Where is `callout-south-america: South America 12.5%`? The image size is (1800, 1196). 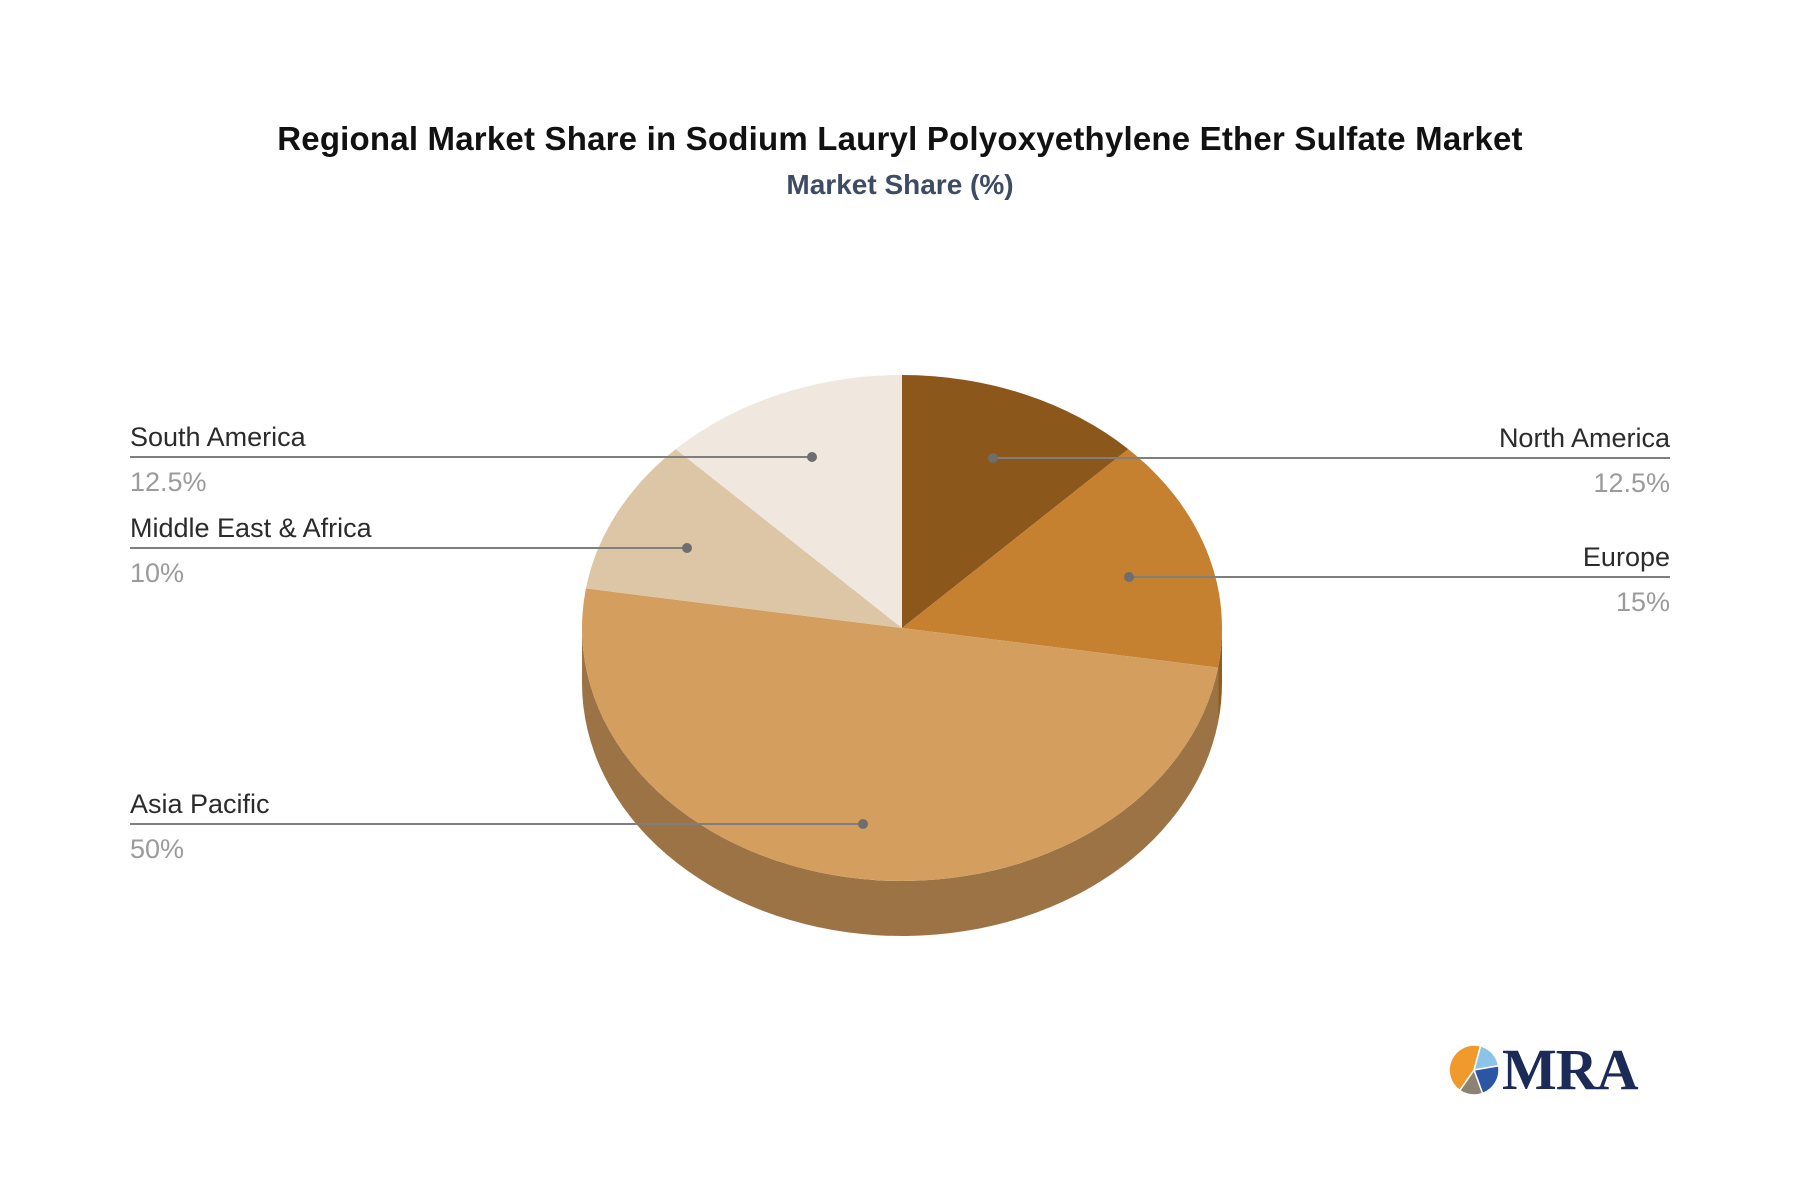 callout-south-america: South America 12.5% is located at coordinates (473, 459).